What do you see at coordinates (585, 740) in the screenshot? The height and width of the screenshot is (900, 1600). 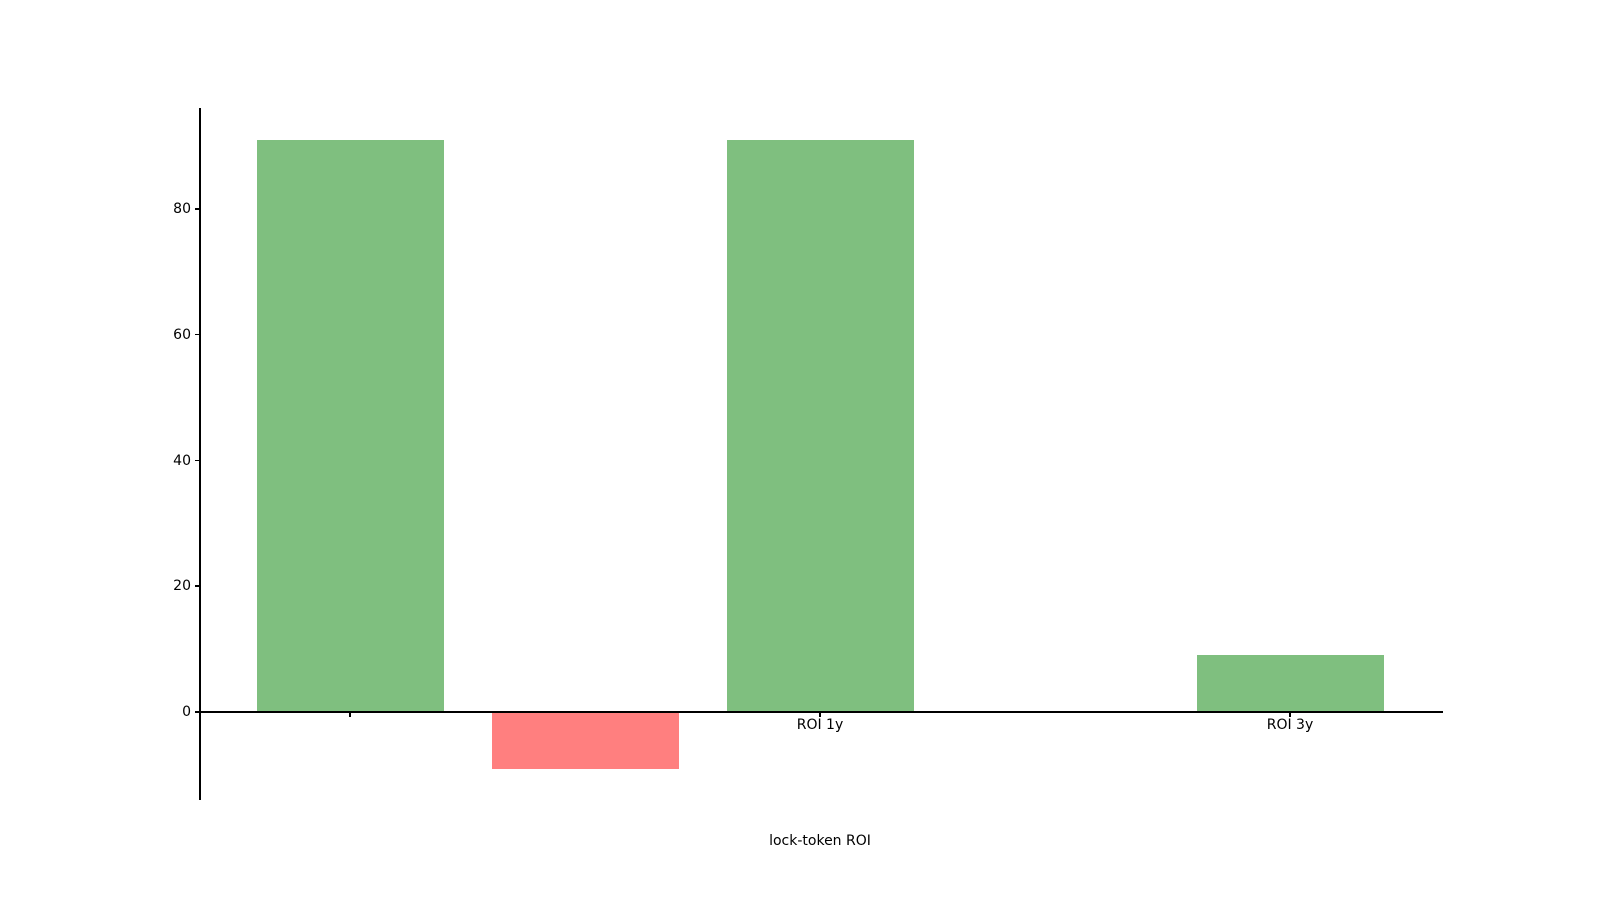 I see `bar-pos1` at bounding box center [585, 740].